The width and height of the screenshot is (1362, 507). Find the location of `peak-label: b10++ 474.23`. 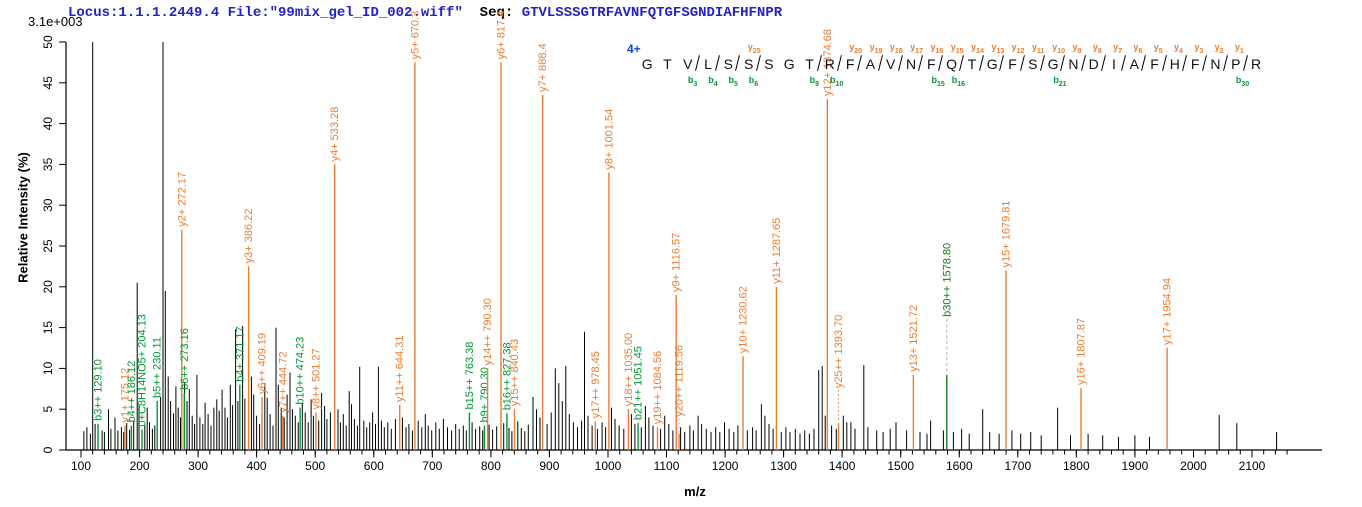

peak-label: b10++ 474.23 is located at coordinates (301, 371).